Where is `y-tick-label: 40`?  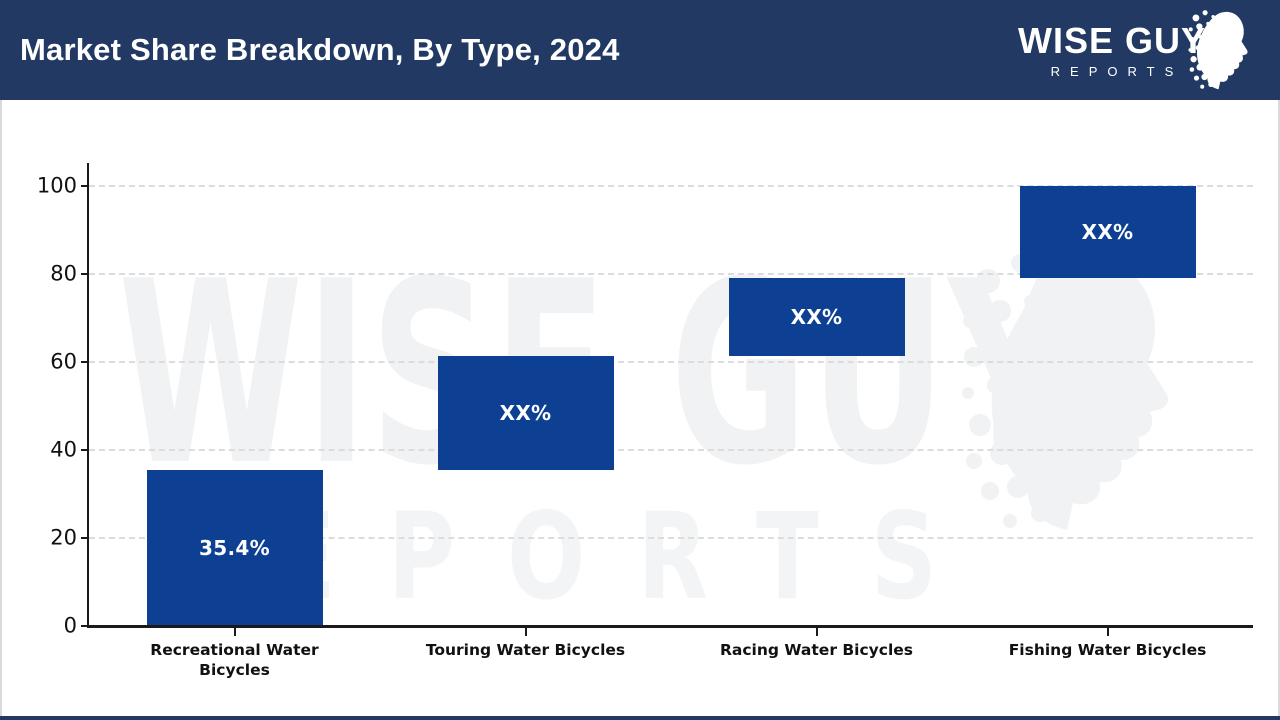
y-tick-label: 40 is located at coordinates (63, 449).